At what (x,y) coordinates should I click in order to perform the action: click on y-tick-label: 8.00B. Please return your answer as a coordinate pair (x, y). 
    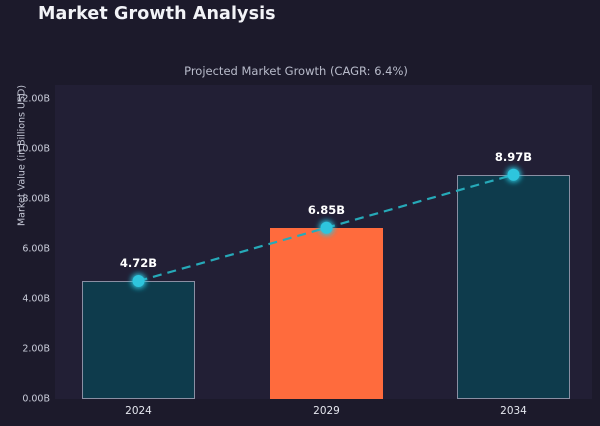
    Looking at the image, I should click on (36, 199).